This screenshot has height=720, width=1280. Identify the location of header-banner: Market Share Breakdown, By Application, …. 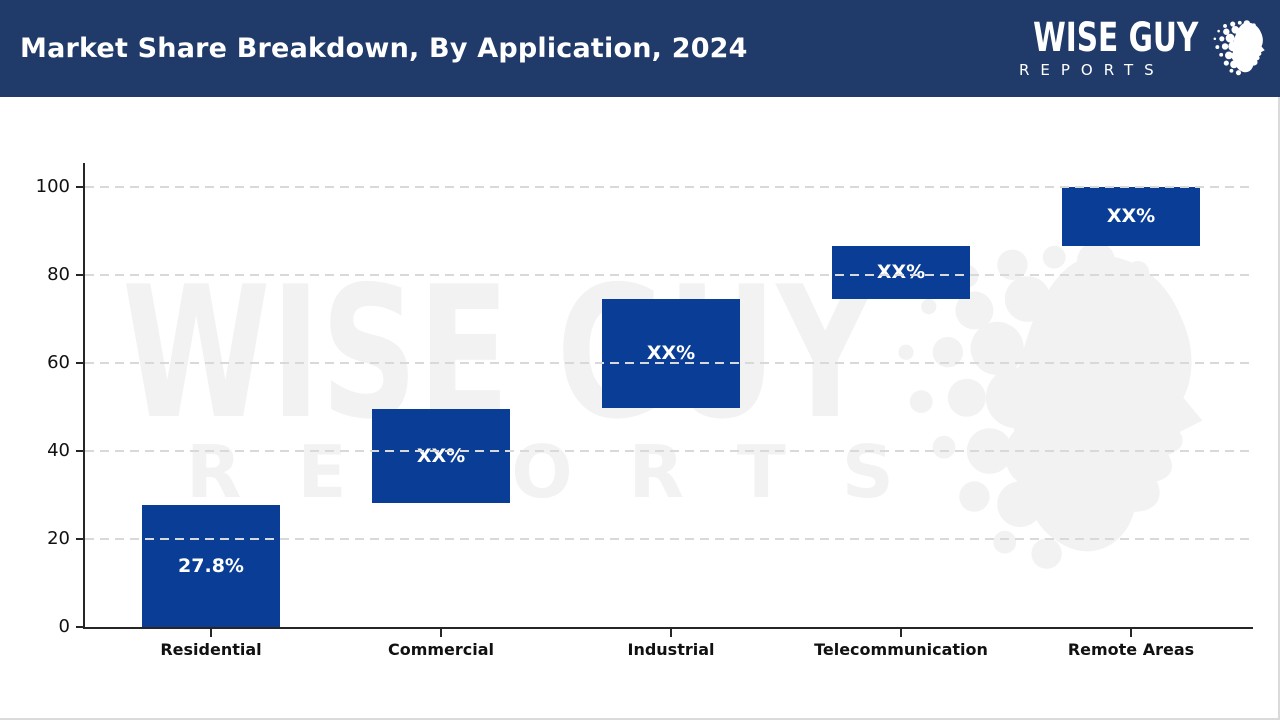
(640, 48).